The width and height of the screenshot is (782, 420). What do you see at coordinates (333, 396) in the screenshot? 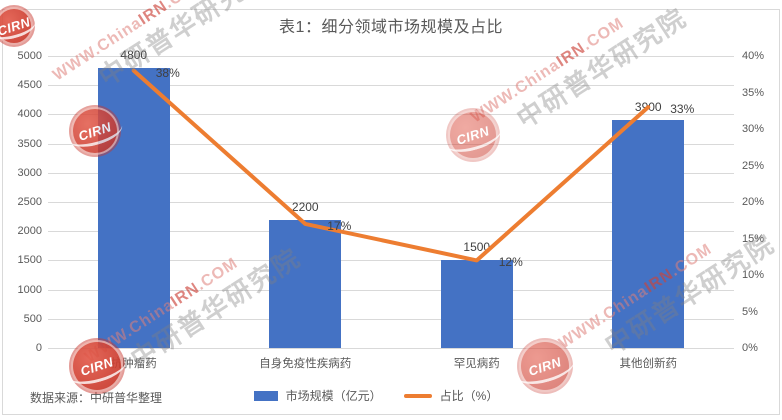
I see `legend-bar-label: 市场规模（亿元）` at bounding box center [333, 396].